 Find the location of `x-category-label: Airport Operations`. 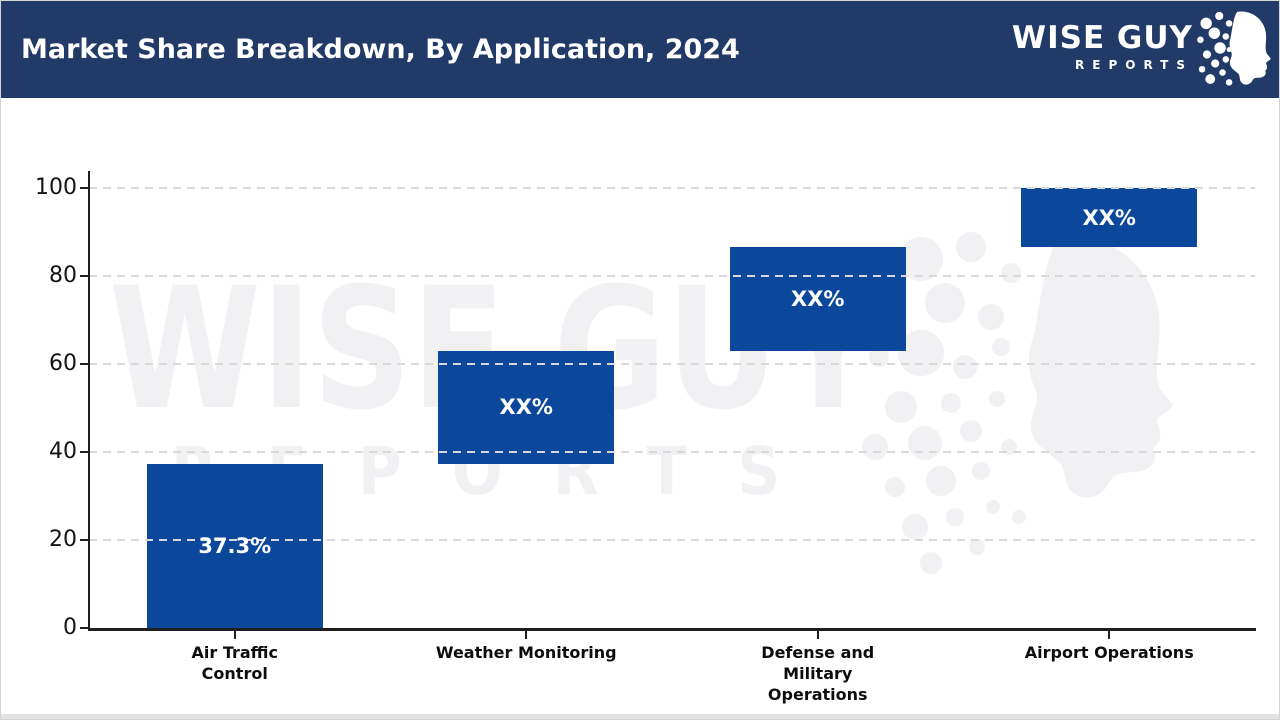

x-category-label: Airport Operations is located at coordinates (1109, 652).